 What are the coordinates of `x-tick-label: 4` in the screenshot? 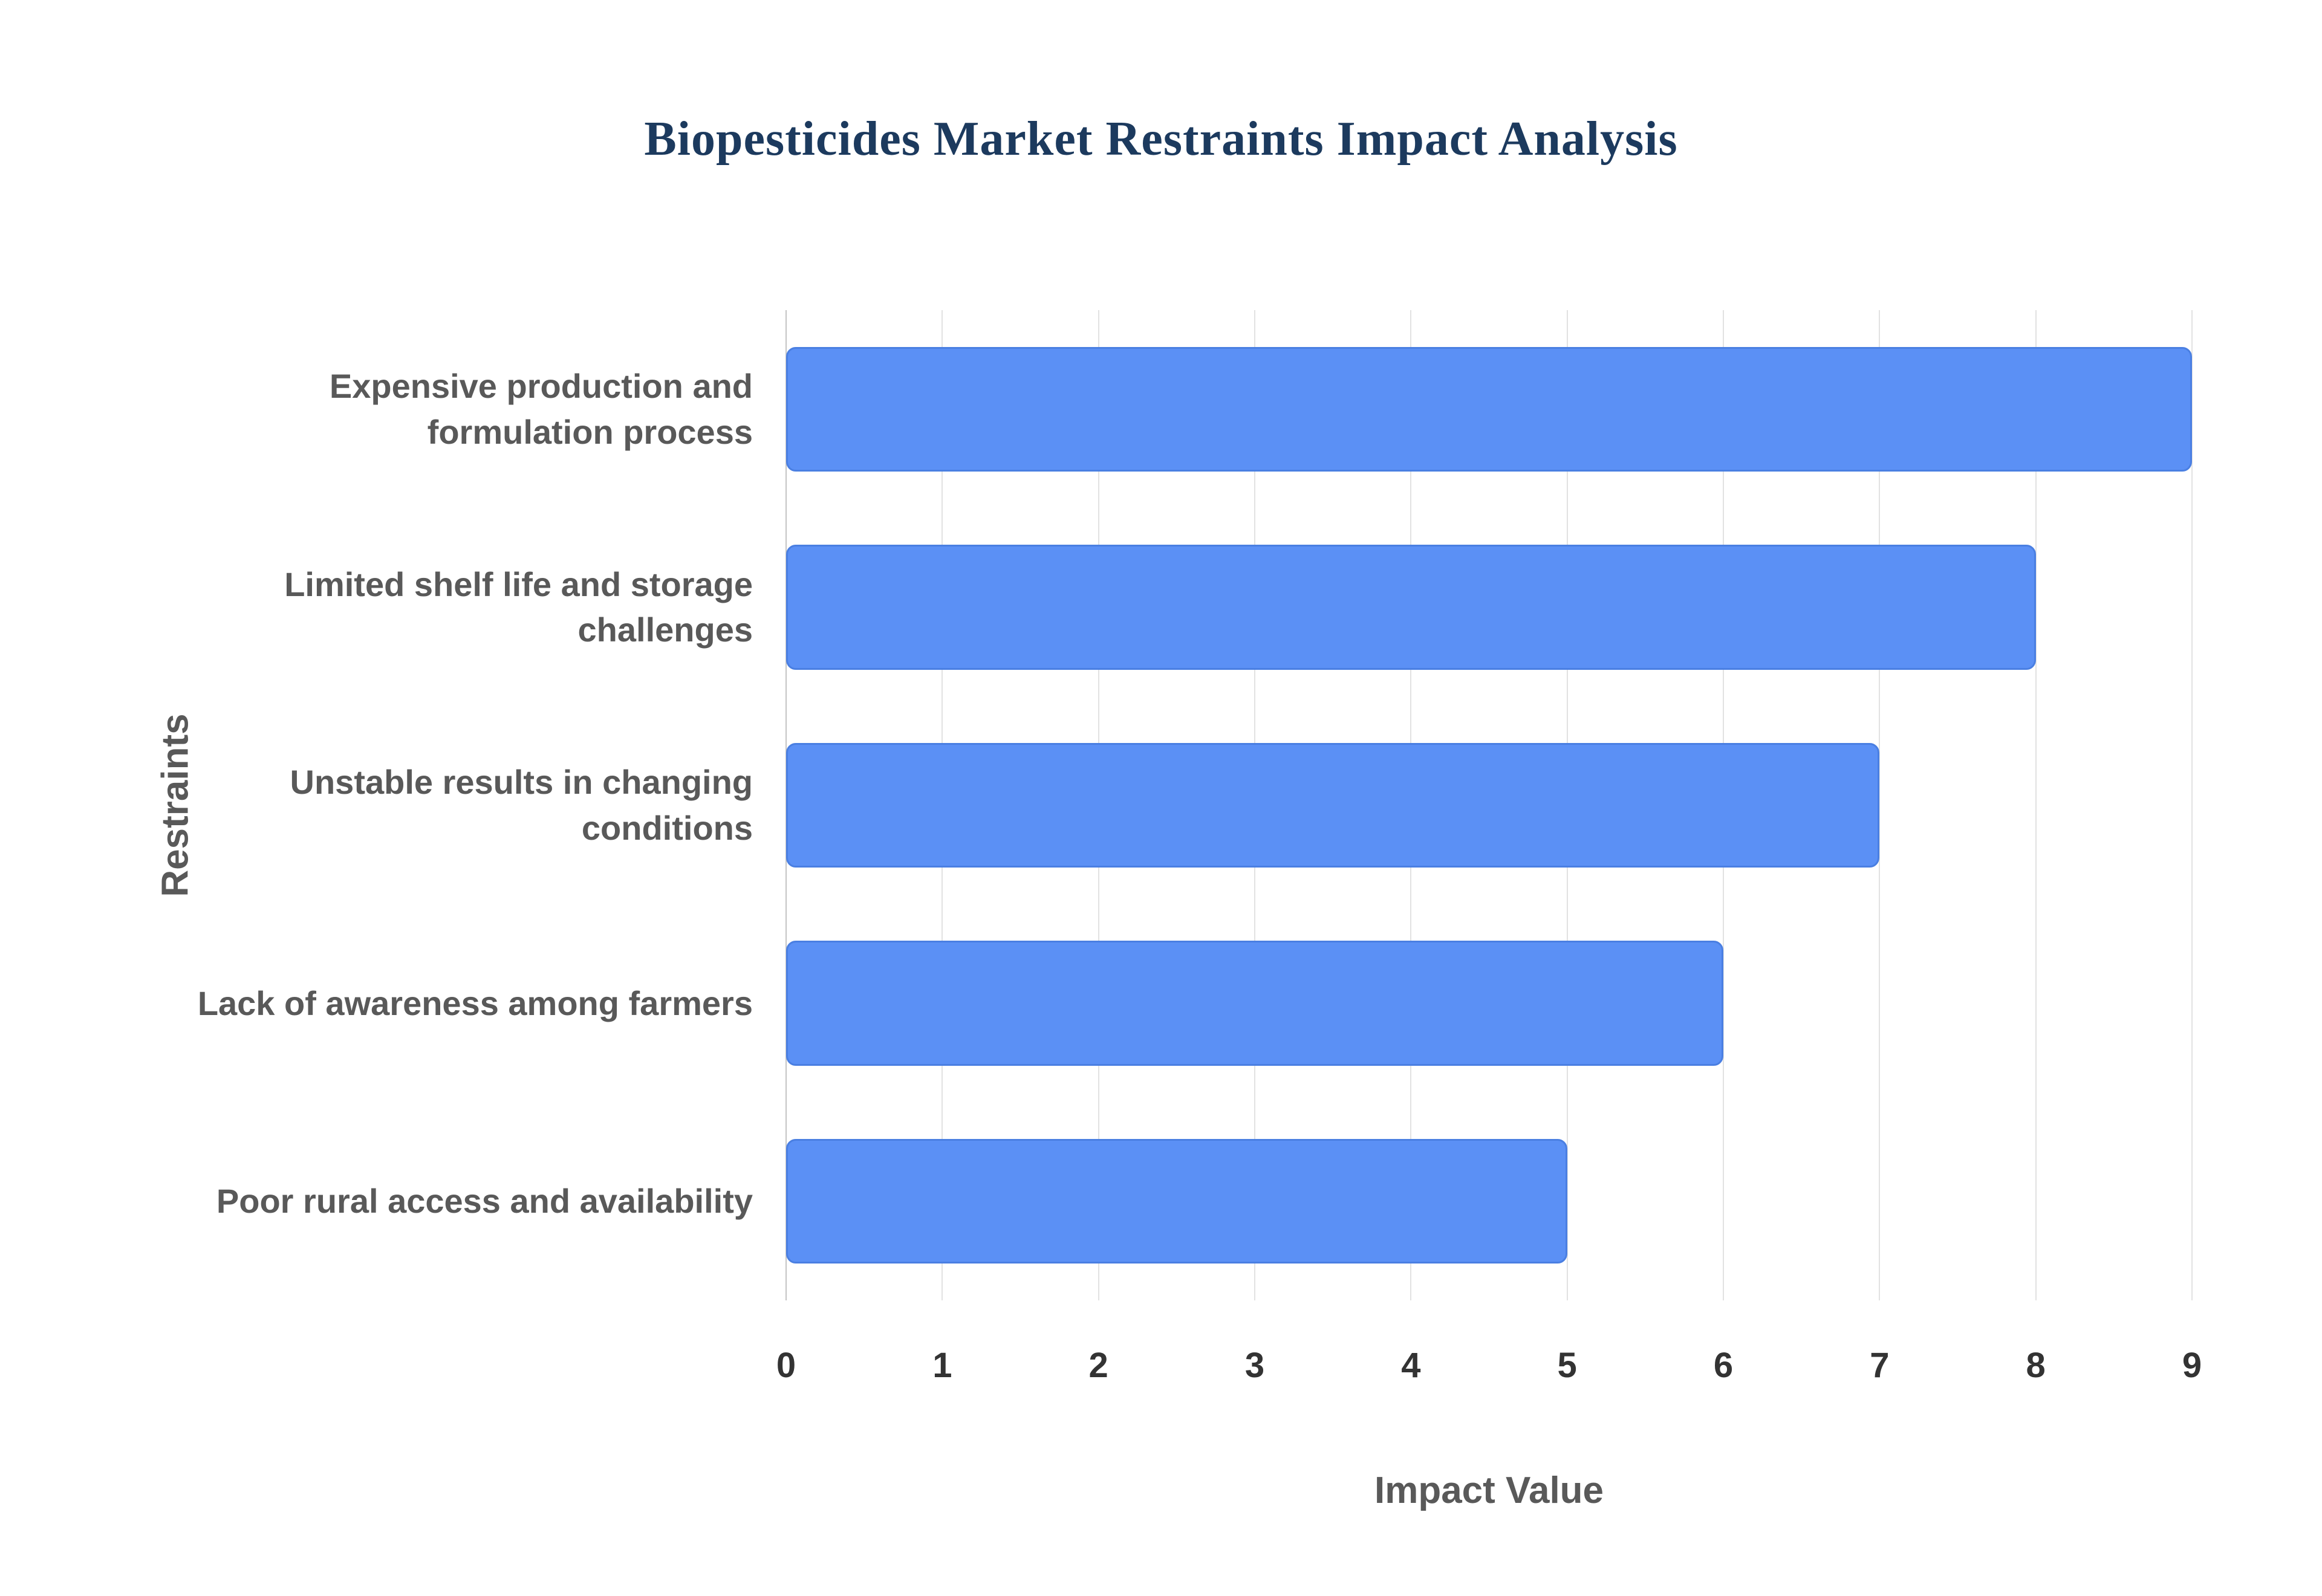 It's located at (1411, 1365).